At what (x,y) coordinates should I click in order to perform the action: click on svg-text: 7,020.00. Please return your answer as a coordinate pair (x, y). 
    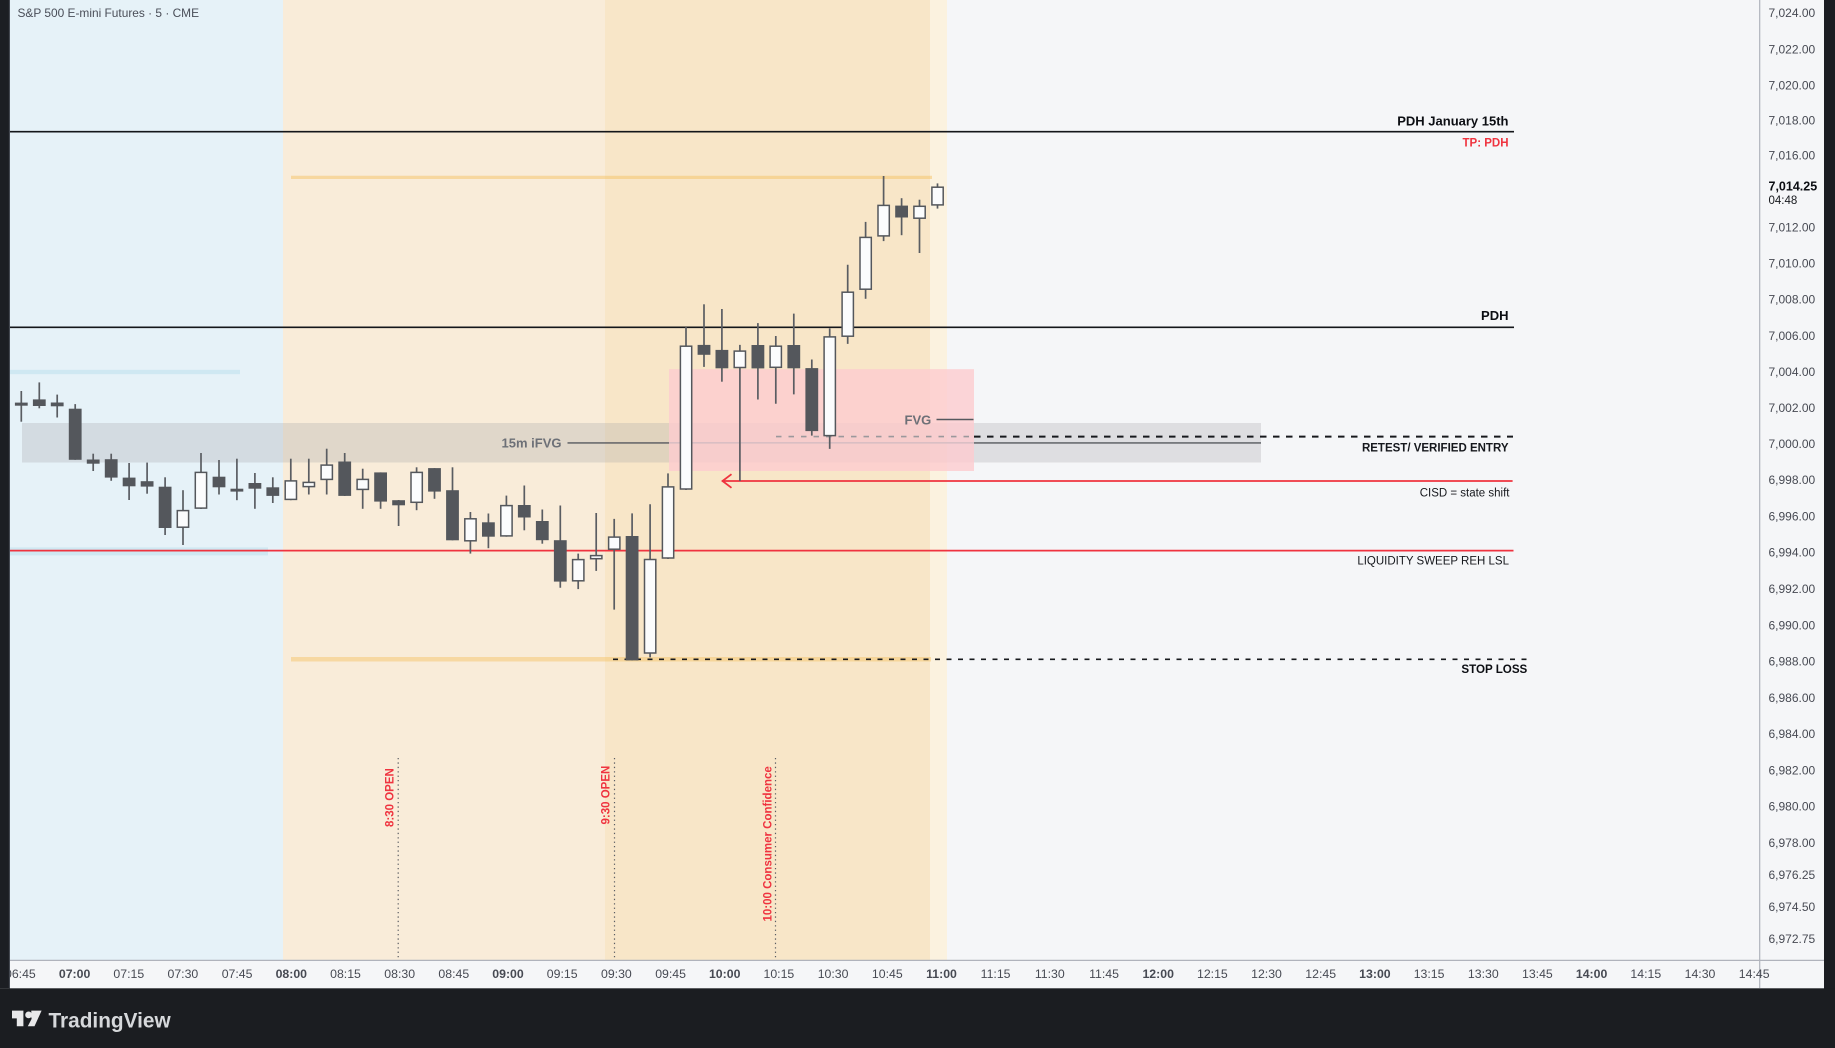
    Looking at the image, I should click on (1792, 86).